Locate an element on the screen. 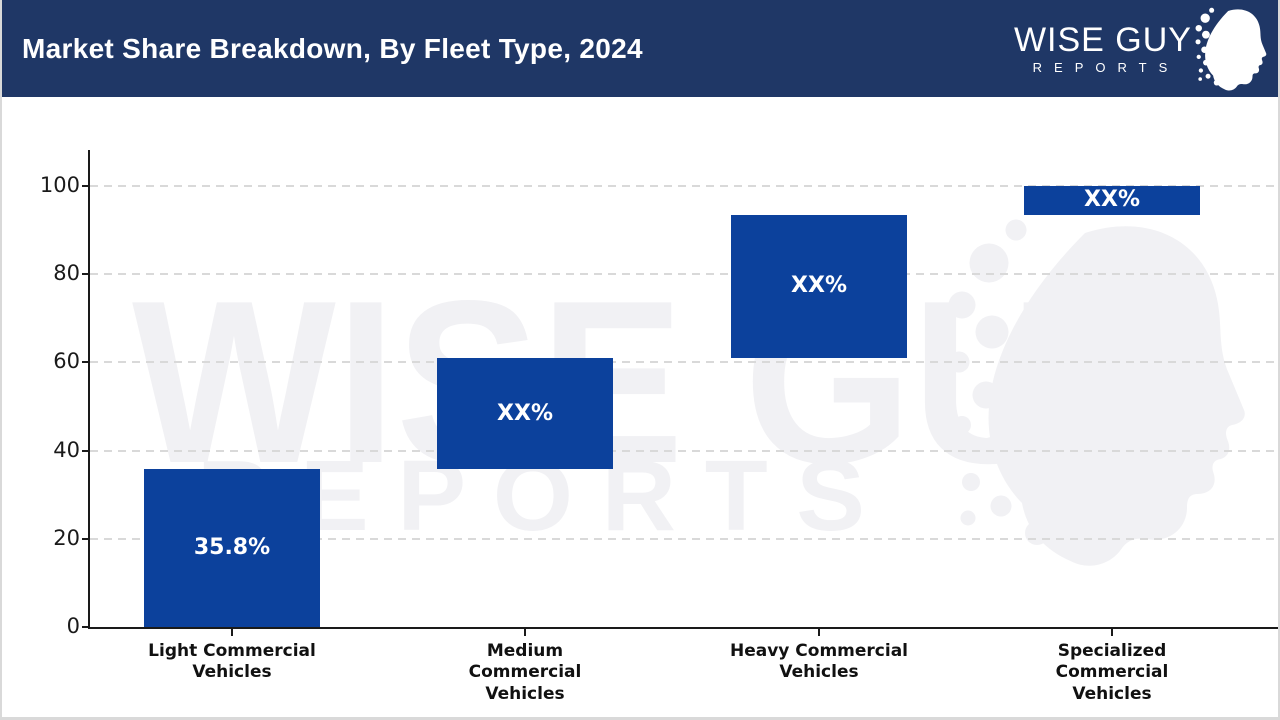 This screenshot has width=1280, height=720. x-tick-label: Specialized Commercial Vehicles is located at coordinates (1112, 672).